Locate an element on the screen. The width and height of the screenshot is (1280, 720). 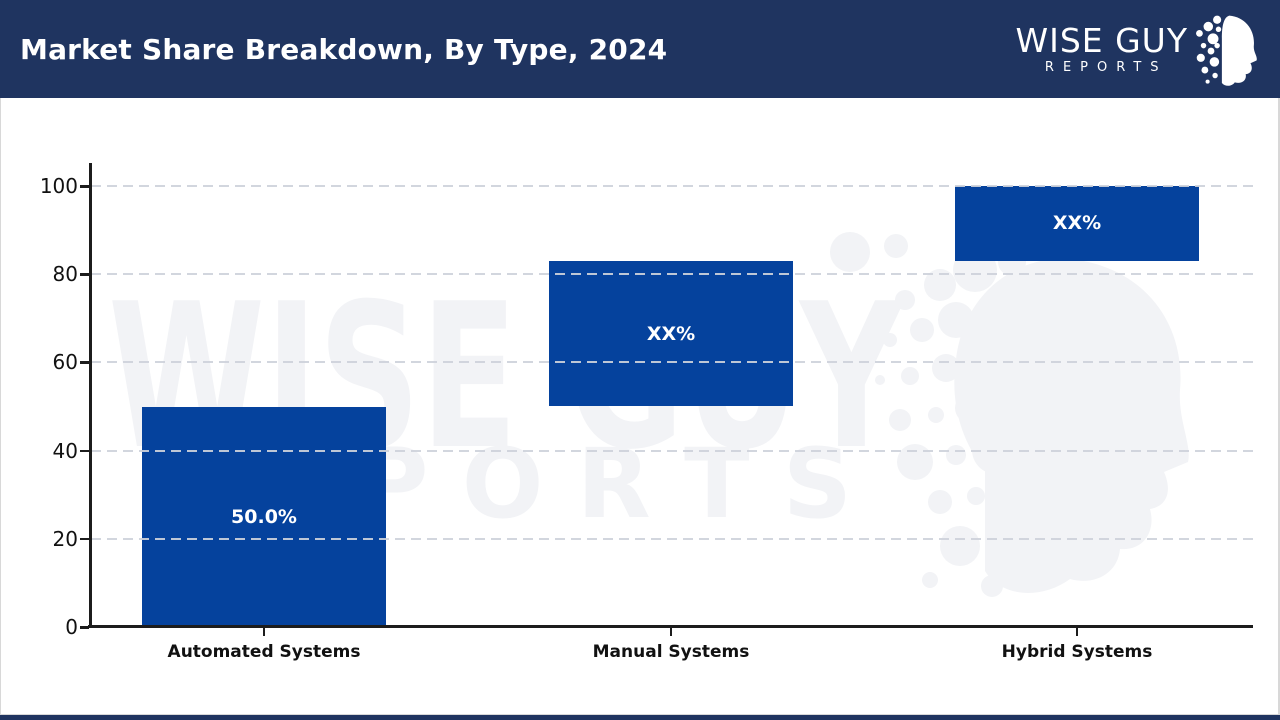
brand-logo: WISE GUY REPORTS is located at coordinates (1138, 49).